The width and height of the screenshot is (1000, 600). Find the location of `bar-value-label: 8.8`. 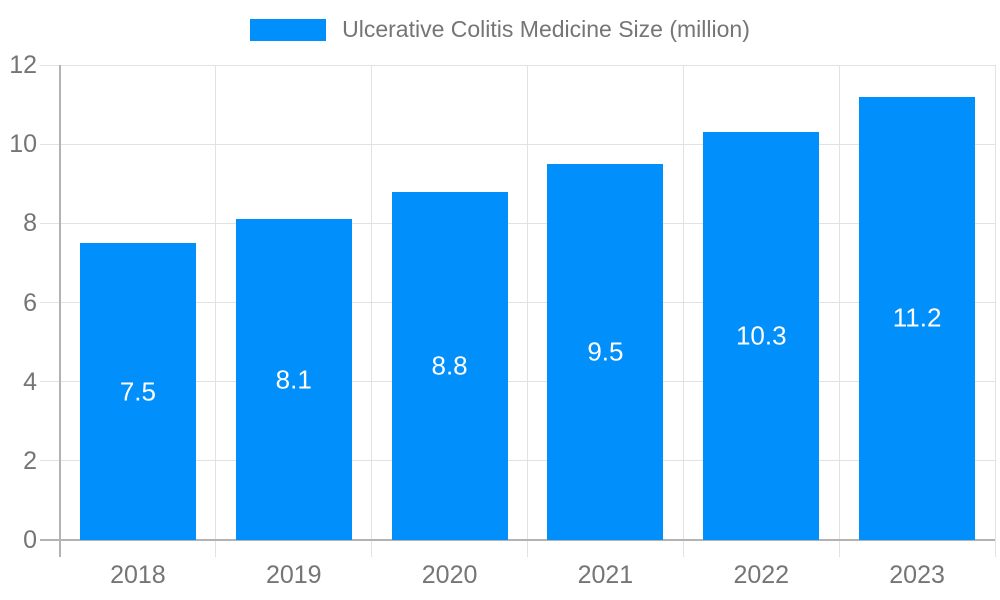

bar-value-label: 8.8 is located at coordinates (449, 365).